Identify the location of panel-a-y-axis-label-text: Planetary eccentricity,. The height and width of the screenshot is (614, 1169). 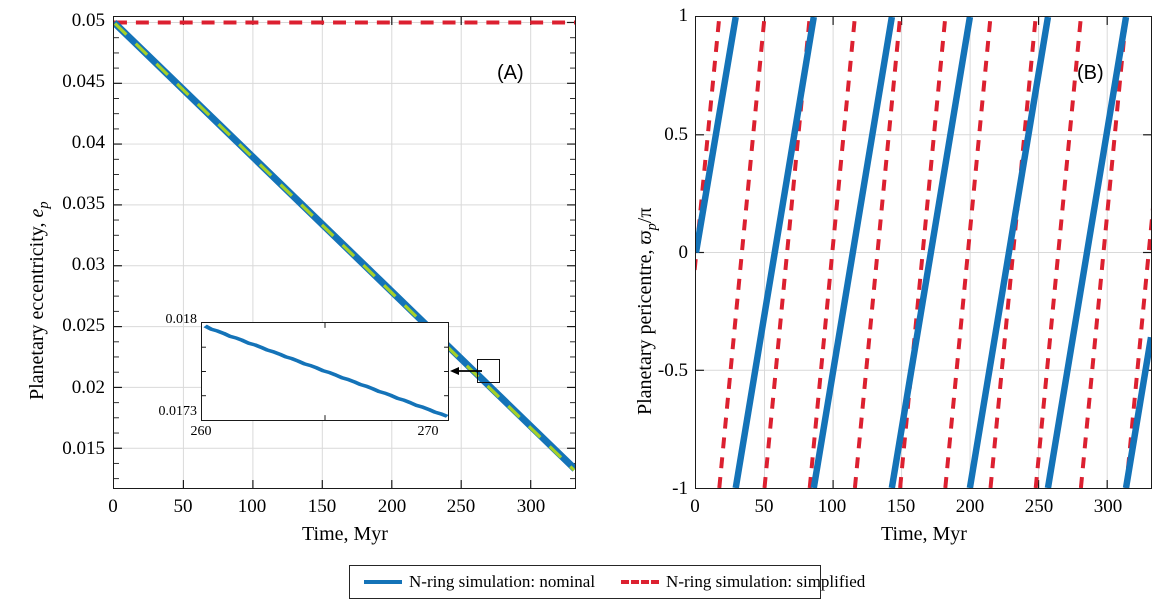
(37, 309).